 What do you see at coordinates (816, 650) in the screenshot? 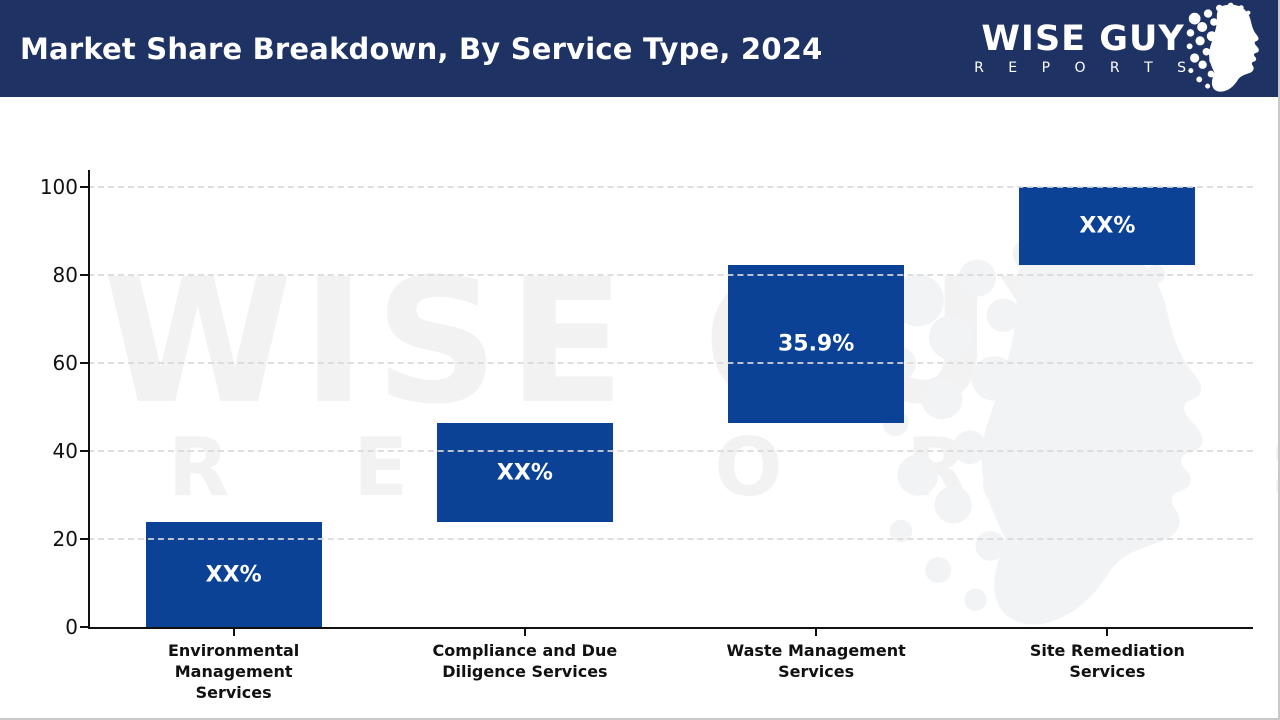
I see `category-label-line: Waste Management` at bounding box center [816, 650].